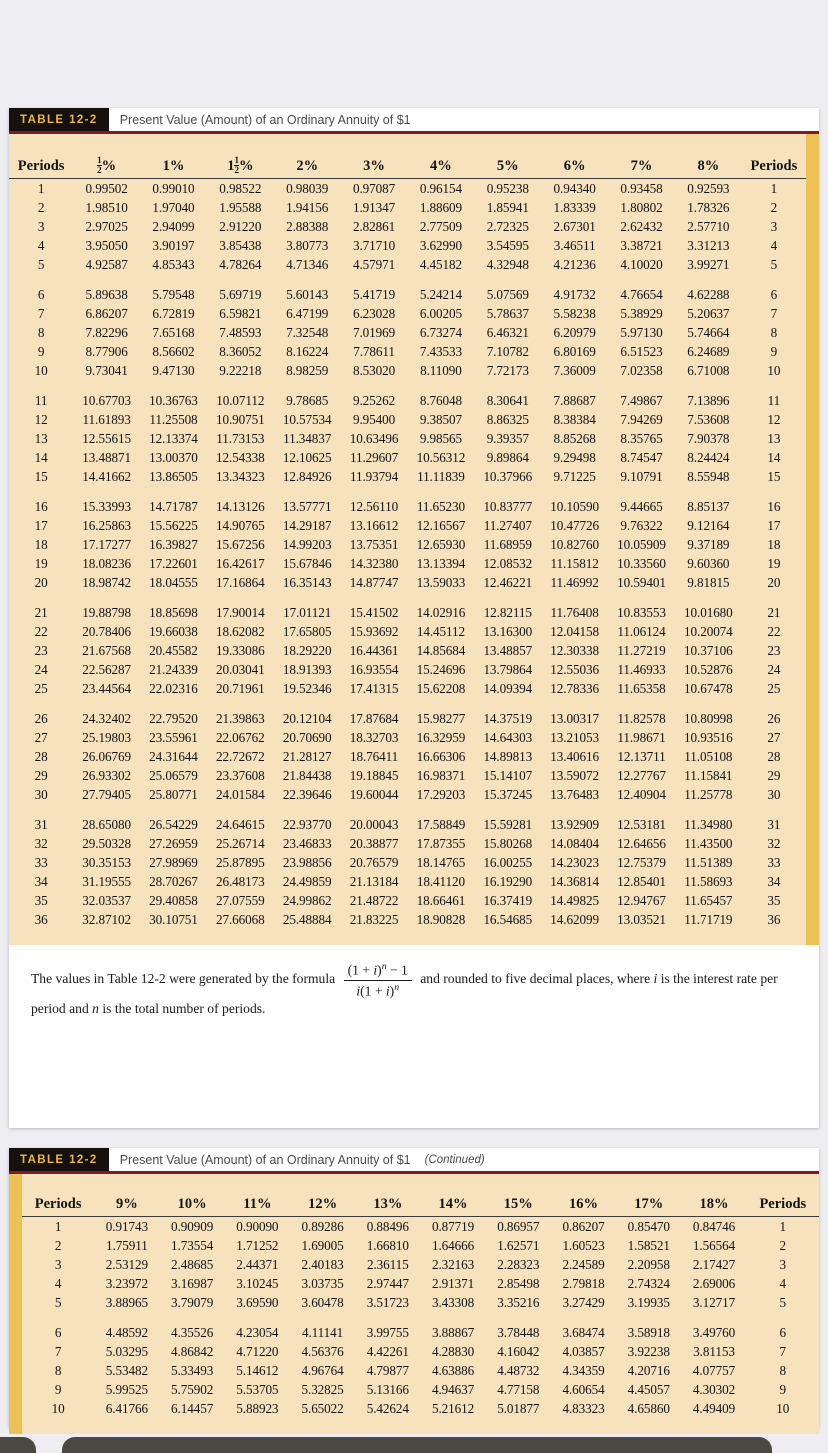 This screenshot has height=1453, width=828. I want to click on value-cell: 10.59401, so click(641, 582).